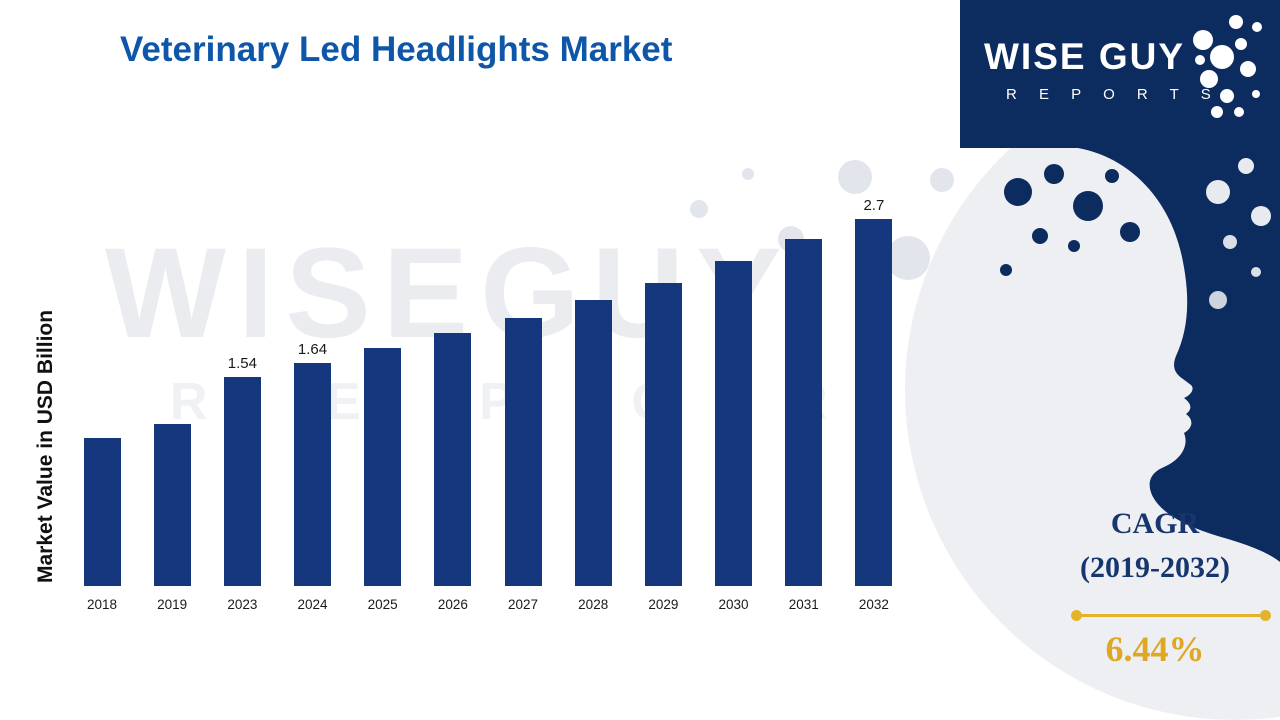 The image size is (1280, 720). I want to click on bar-2028, so click(593, 443).